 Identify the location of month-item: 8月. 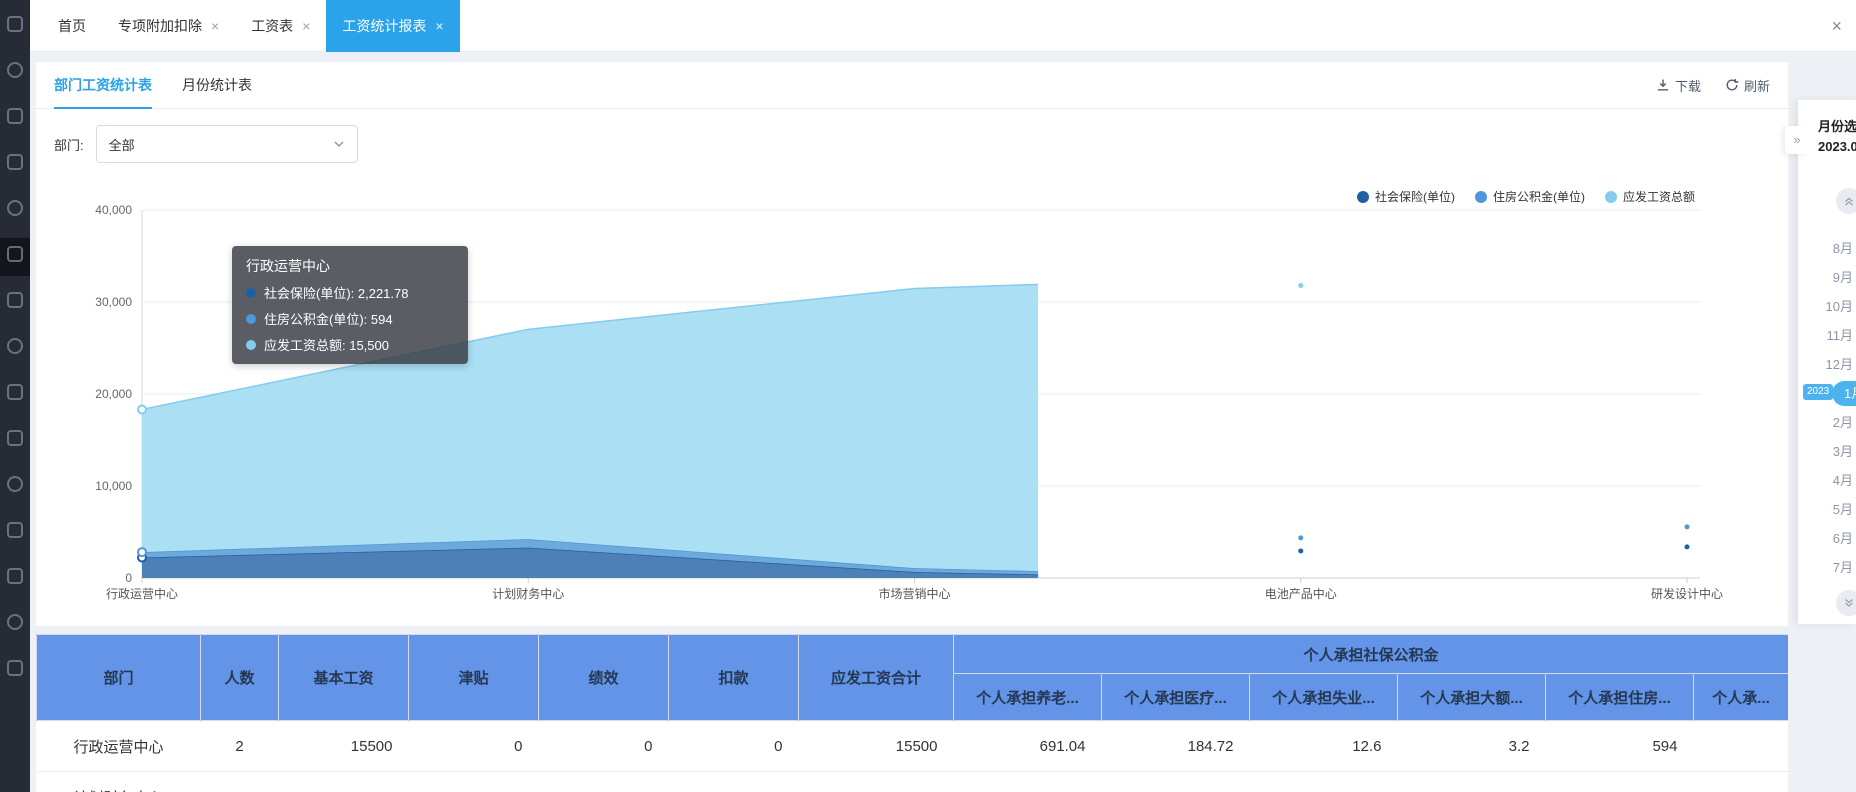
(1842, 248).